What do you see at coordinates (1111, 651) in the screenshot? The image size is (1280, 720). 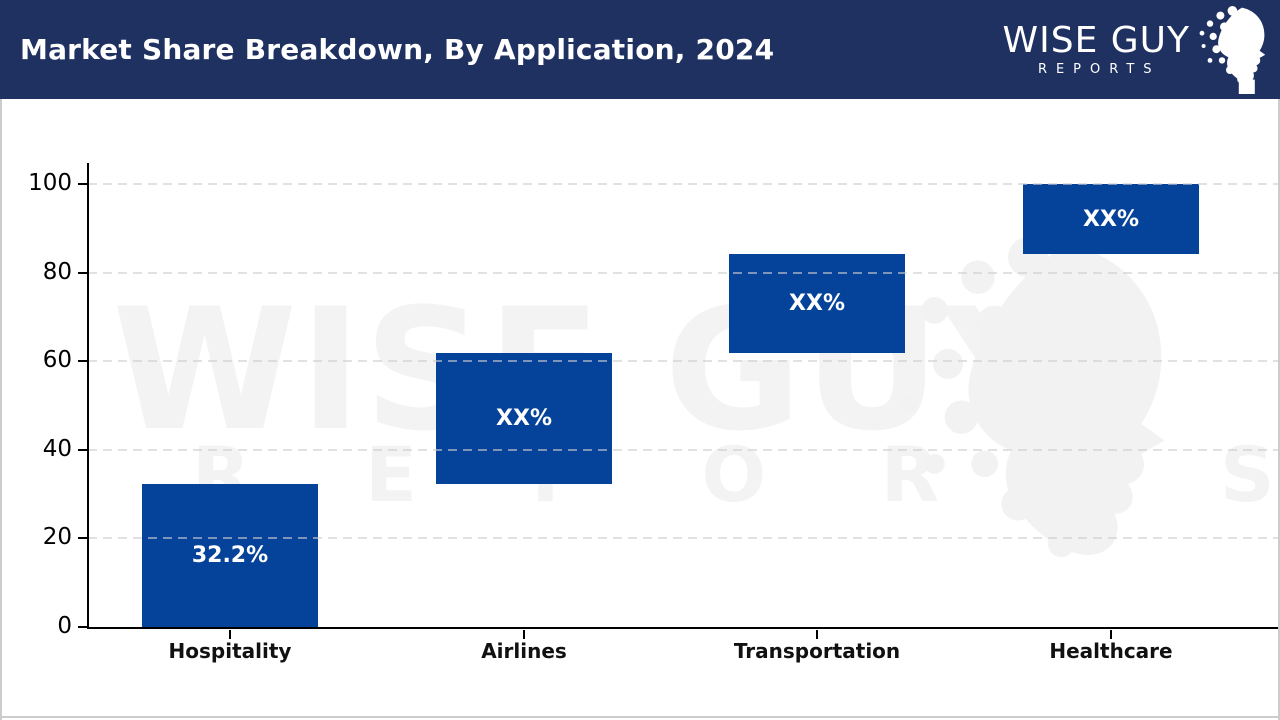 I see `x-category-label-healthcare: Healthcare` at bounding box center [1111, 651].